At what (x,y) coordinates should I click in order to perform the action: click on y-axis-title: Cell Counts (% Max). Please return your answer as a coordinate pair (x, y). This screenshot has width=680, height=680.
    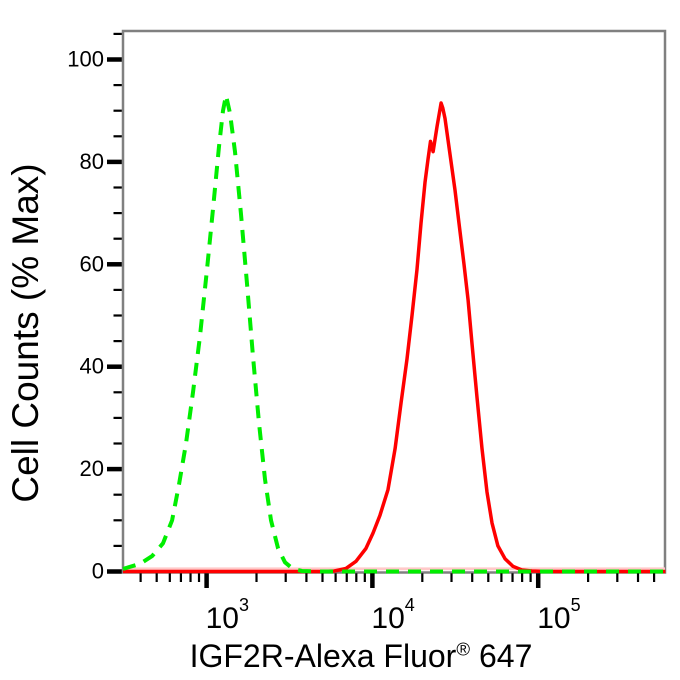
    Looking at the image, I should click on (26, 333).